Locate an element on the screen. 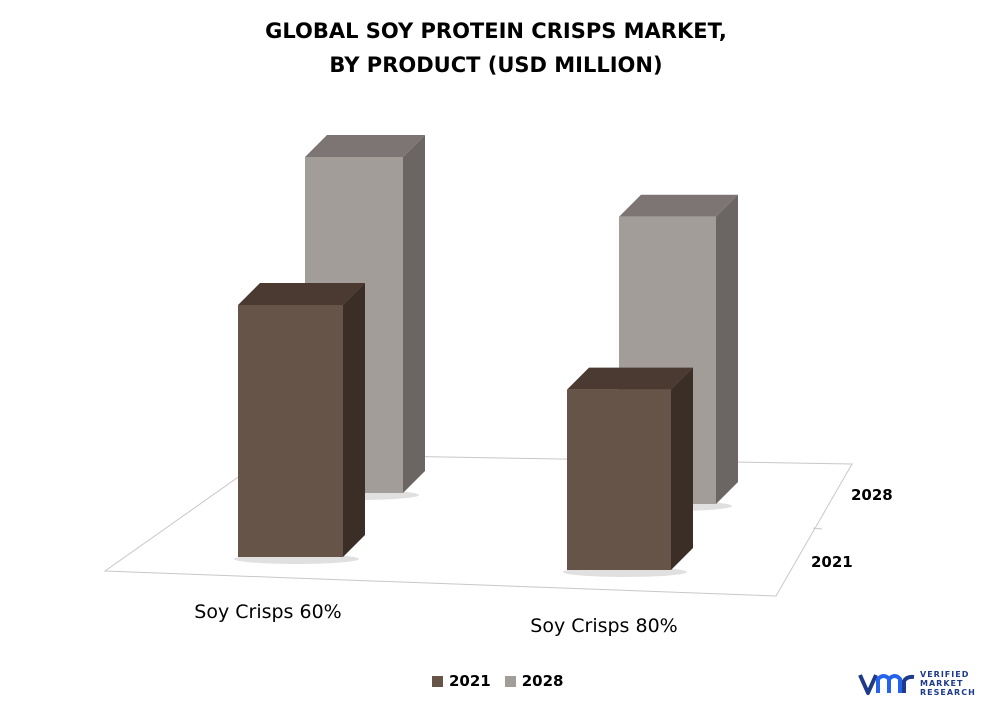 The width and height of the screenshot is (992, 714). vmr-logo-text: VERIFIED MARKET RESEARCH is located at coordinates (948, 683).